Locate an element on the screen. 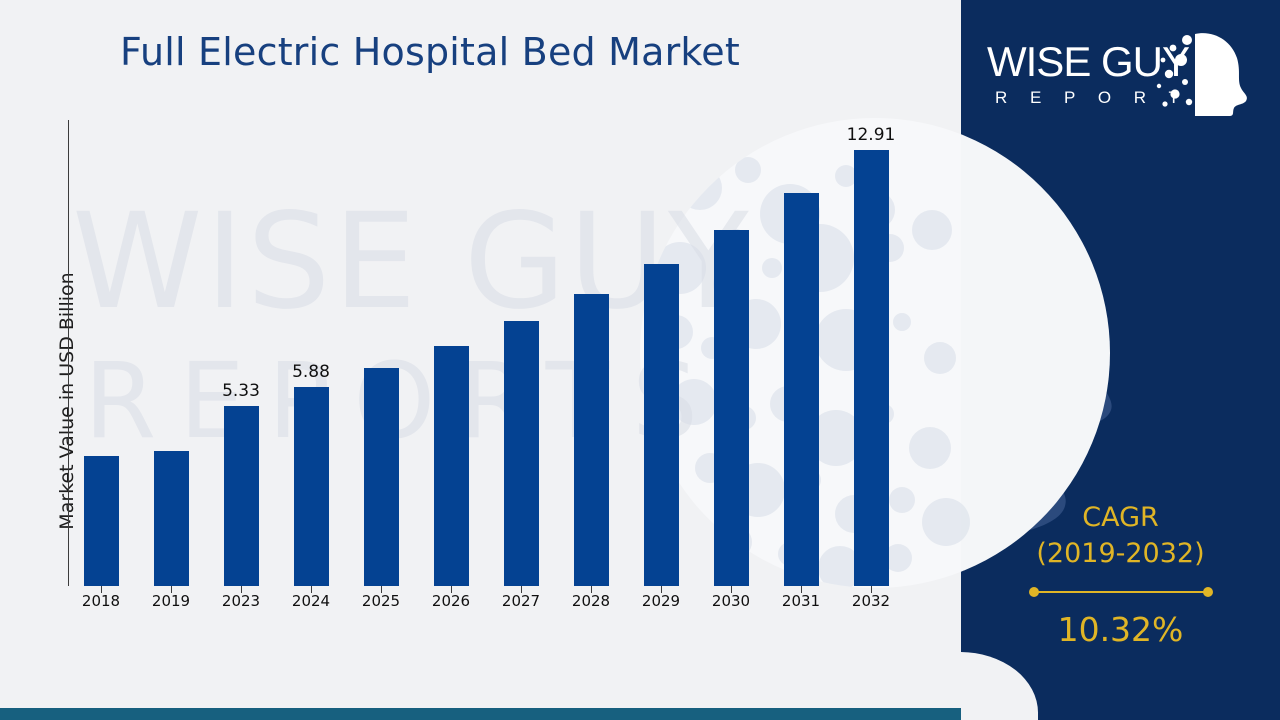  bar-2019 is located at coordinates (171, 518).